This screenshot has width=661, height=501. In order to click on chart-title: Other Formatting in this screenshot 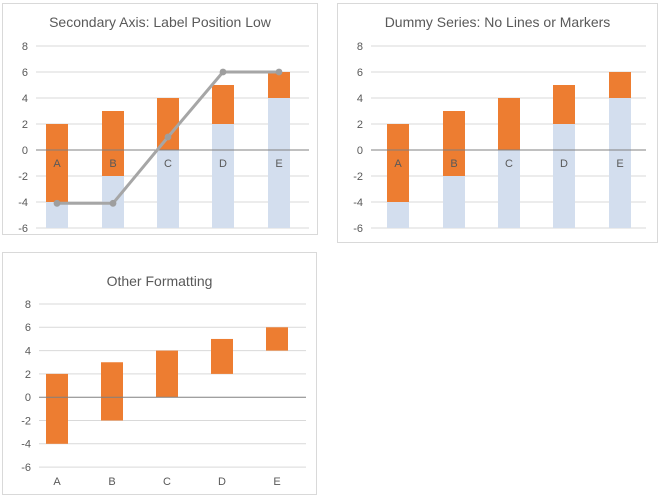, I will do `click(159, 281)`.